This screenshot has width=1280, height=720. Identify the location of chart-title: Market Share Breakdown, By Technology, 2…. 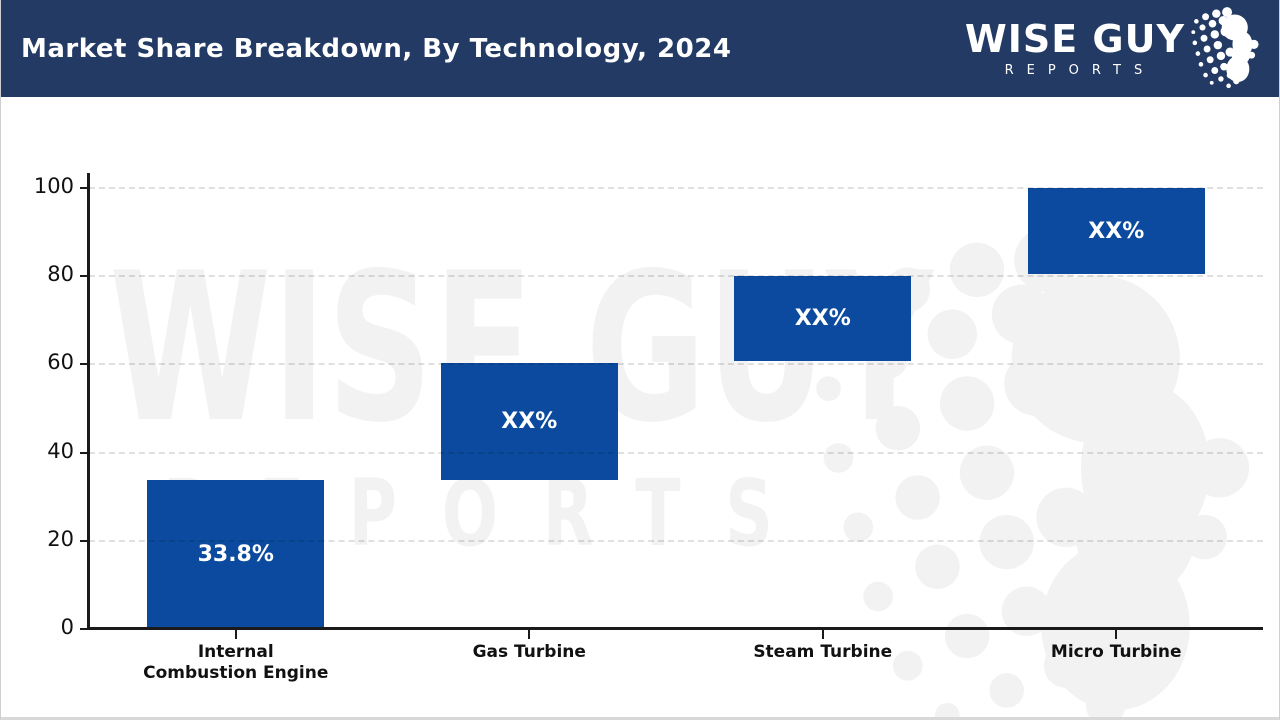
(376, 48).